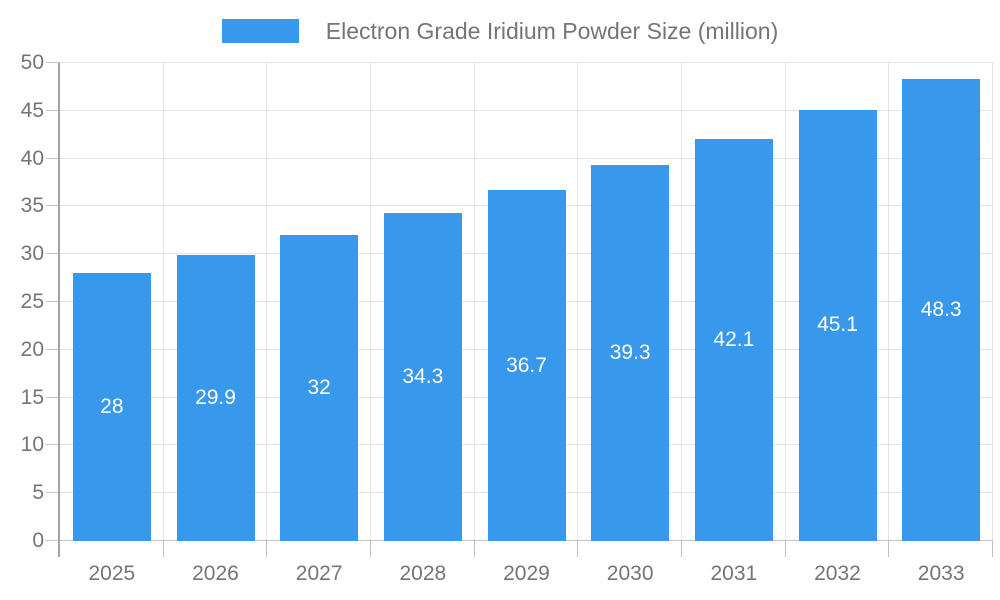 This screenshot has width=1000, height=600. I want to click on x-axis-label: 2027, so click(319, 573).